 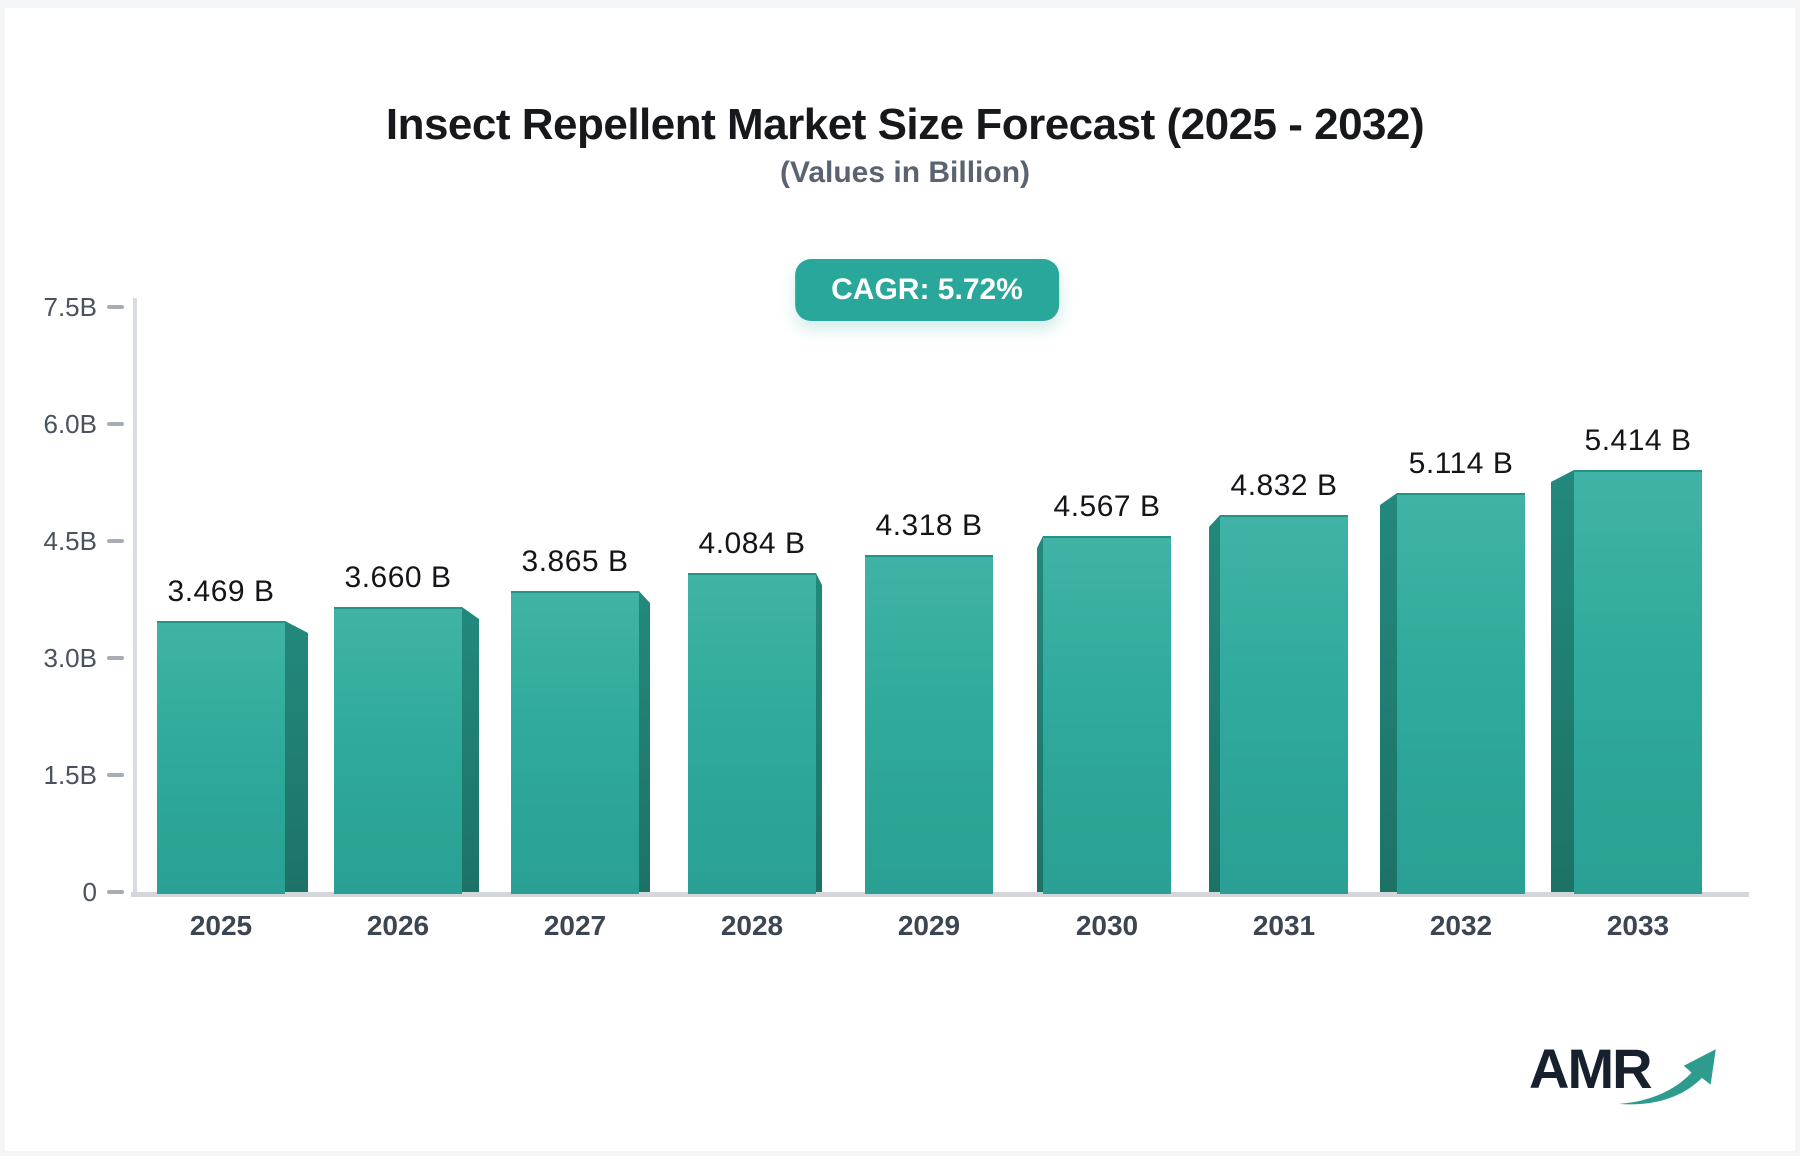 What do you see at coordinates (398, 577) in the screenshot?
I see `bar-value-label: 3.660 B` at bounding box center [398, 577].